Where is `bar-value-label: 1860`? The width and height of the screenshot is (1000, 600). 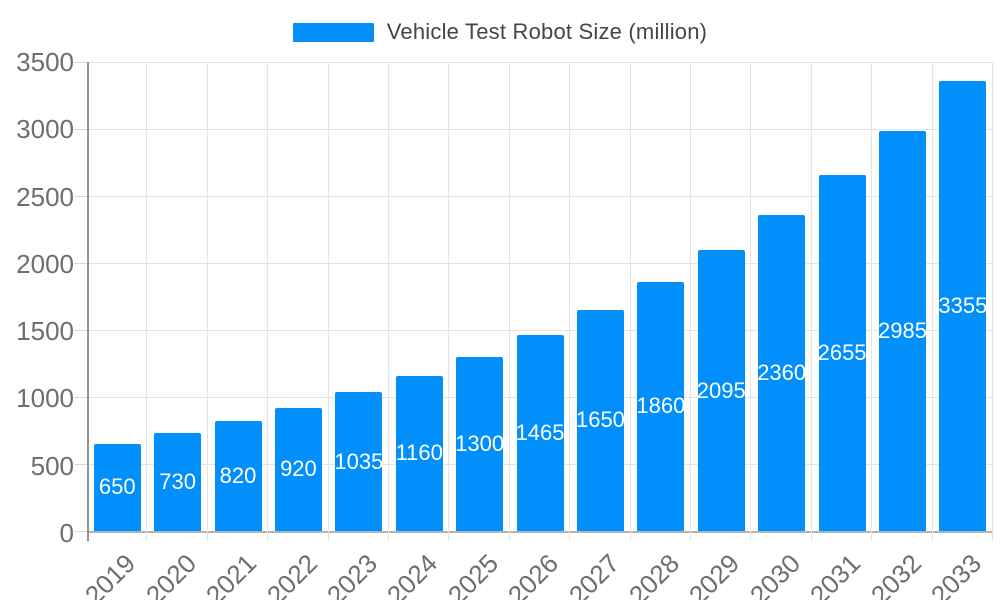 bar-value-label: 1860 is located at coordinates (661, 406).